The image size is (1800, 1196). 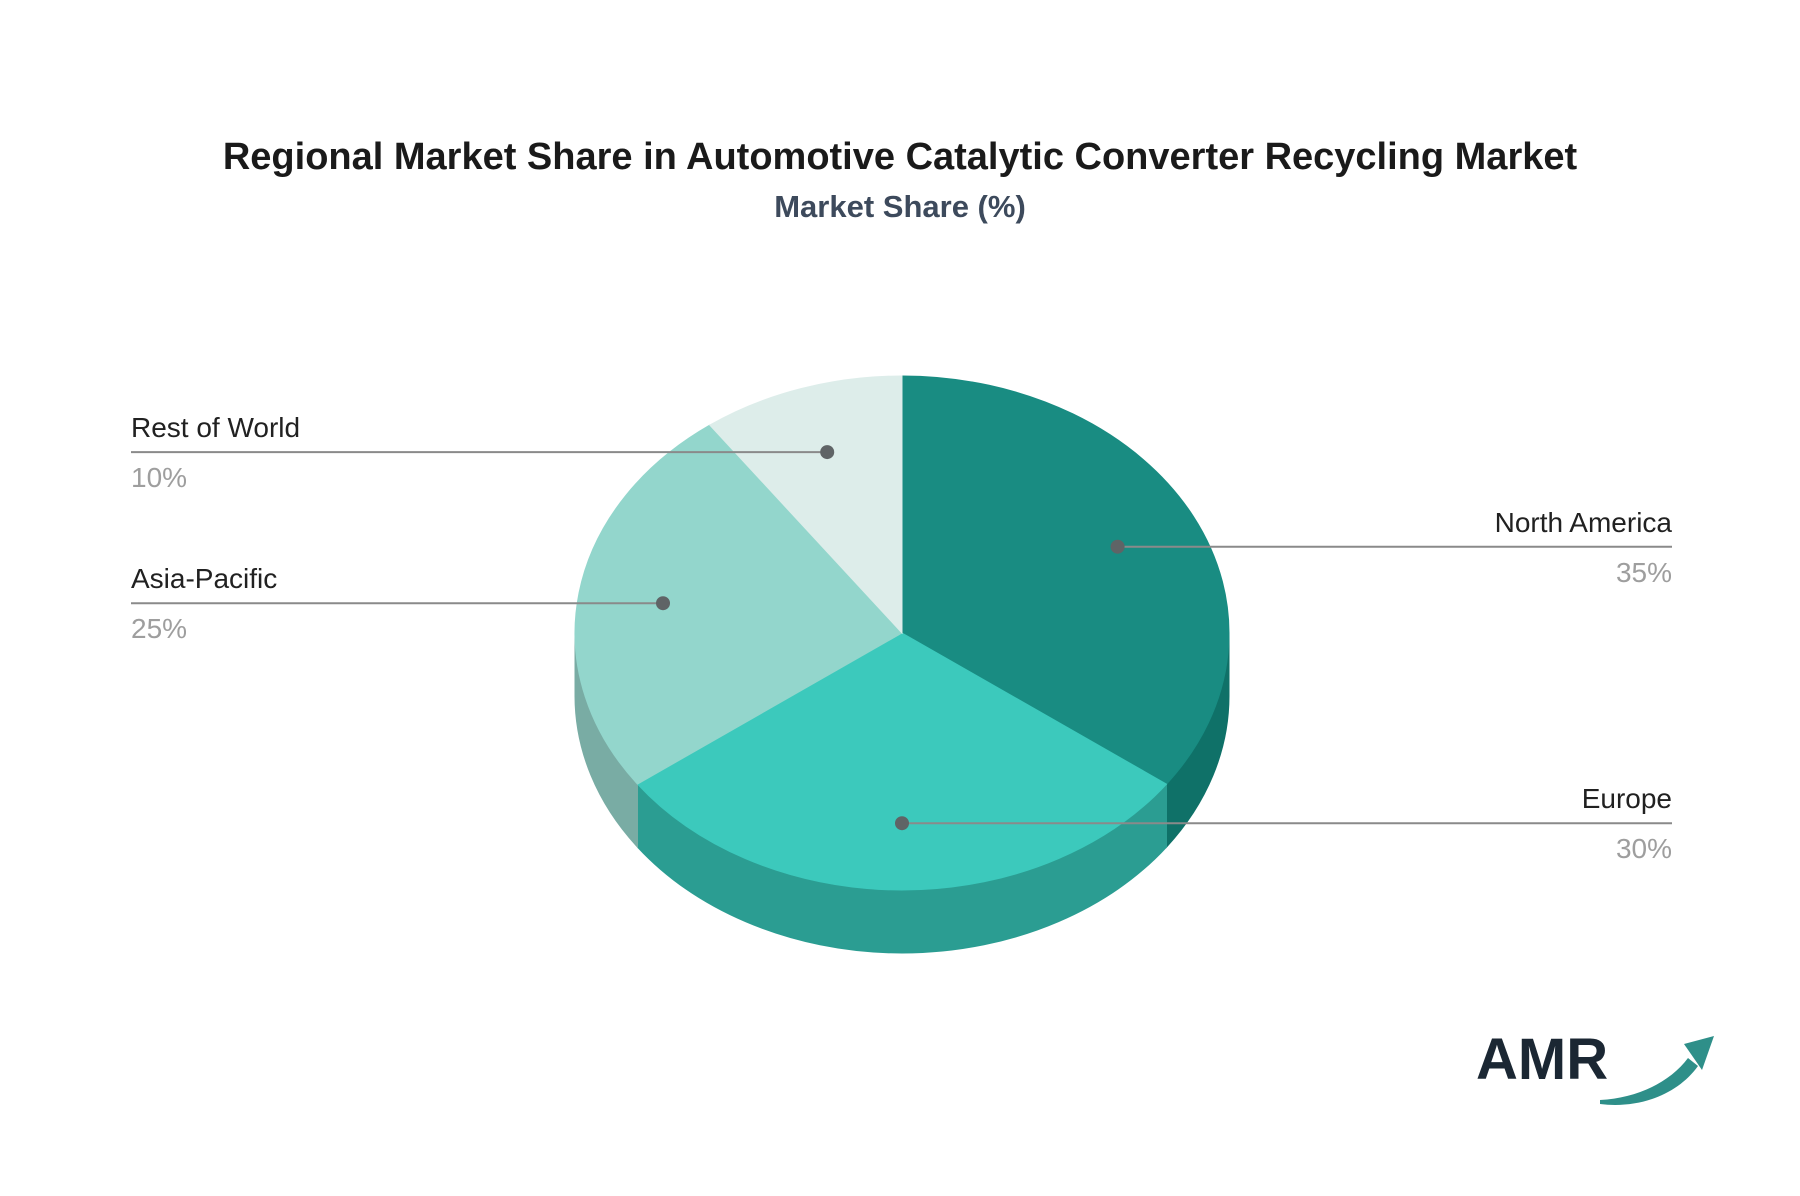 I want to click on slice-value-north-america: 35%, so click(x=1643, y=572).